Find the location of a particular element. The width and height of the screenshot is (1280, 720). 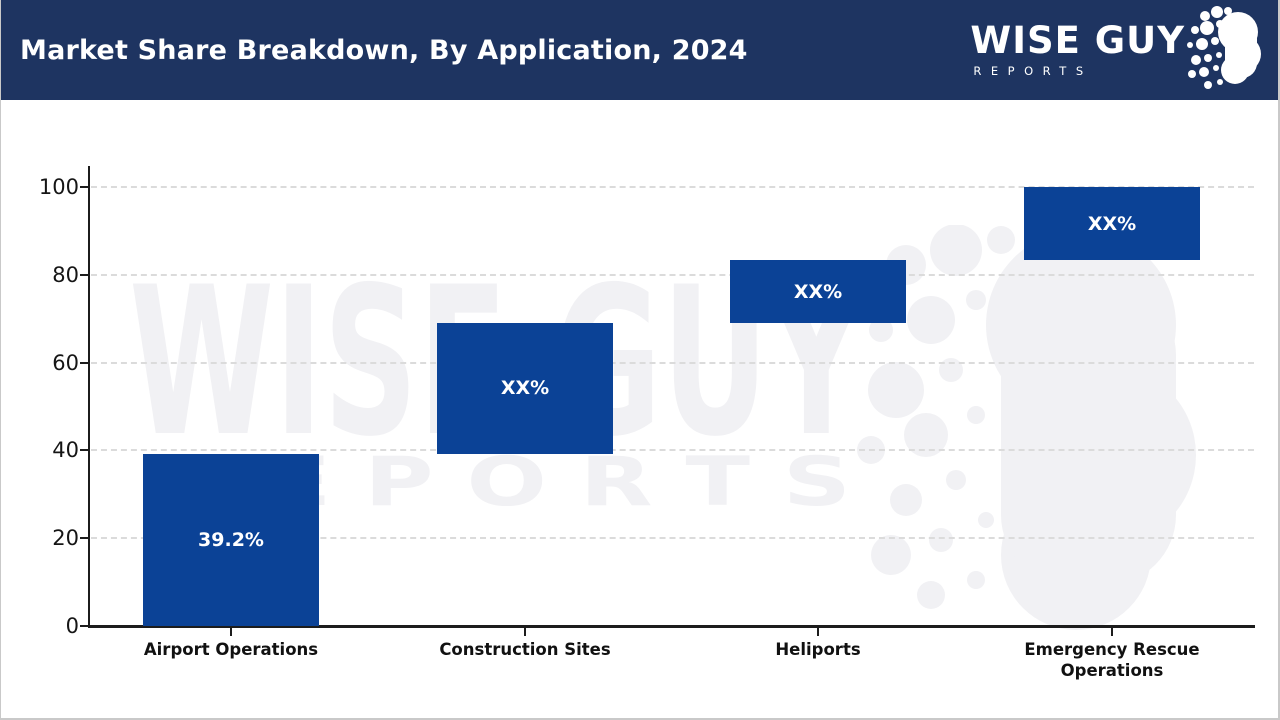

x-category-label: Construction Sites is located at coordinates (525, 649).